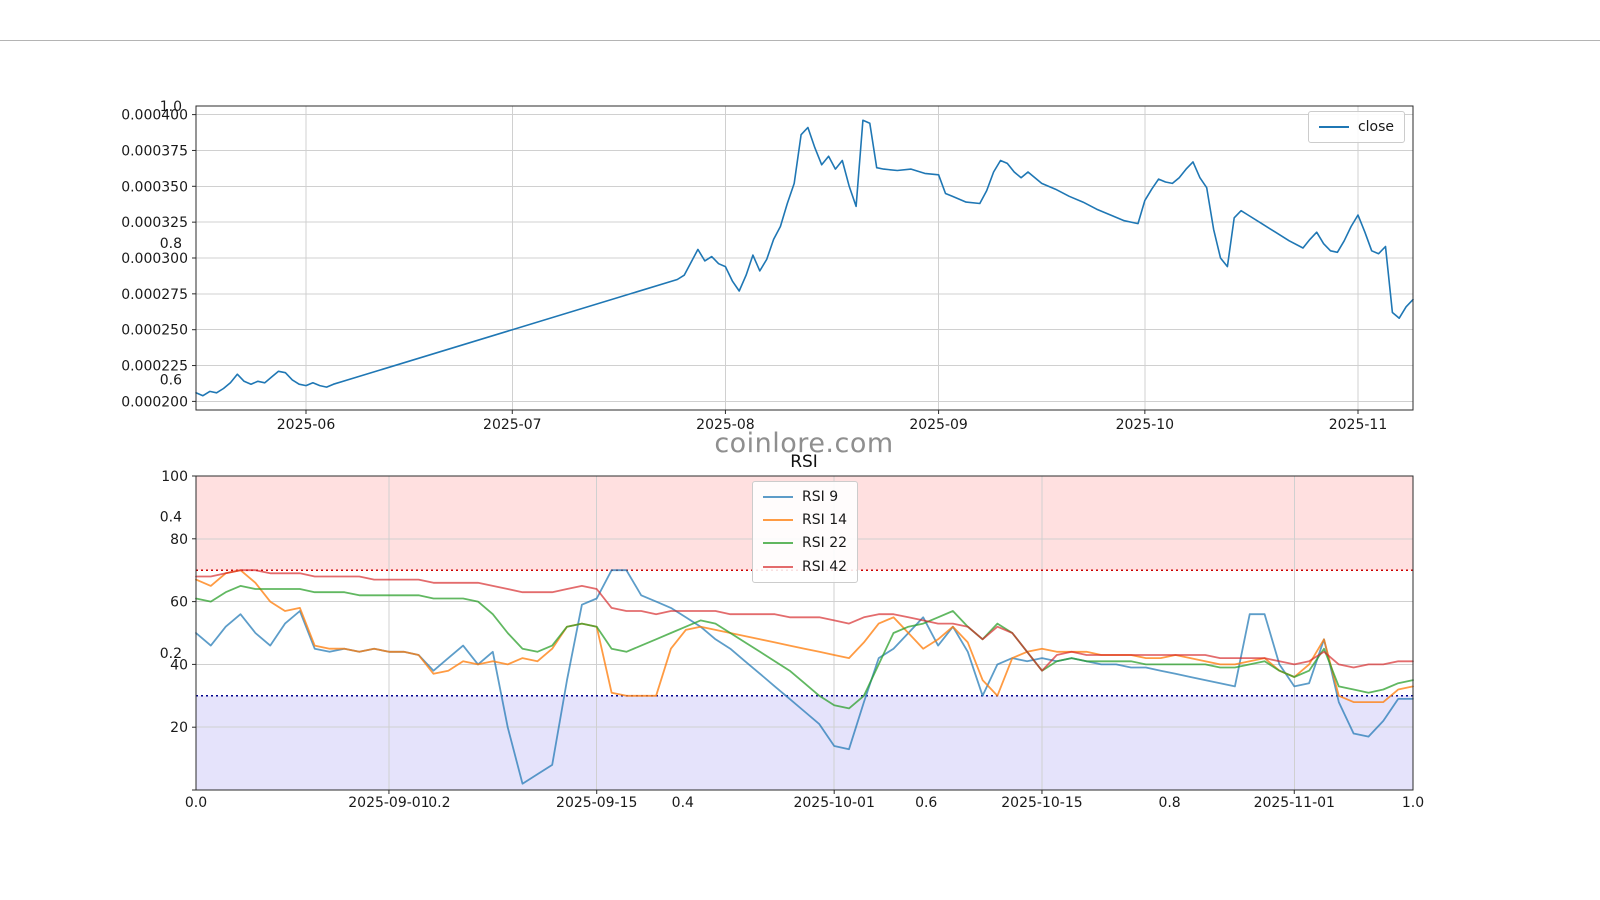 This screenshot has height=900, width=1600. I want to click on y-tick-label: 40, so click(179, 665).